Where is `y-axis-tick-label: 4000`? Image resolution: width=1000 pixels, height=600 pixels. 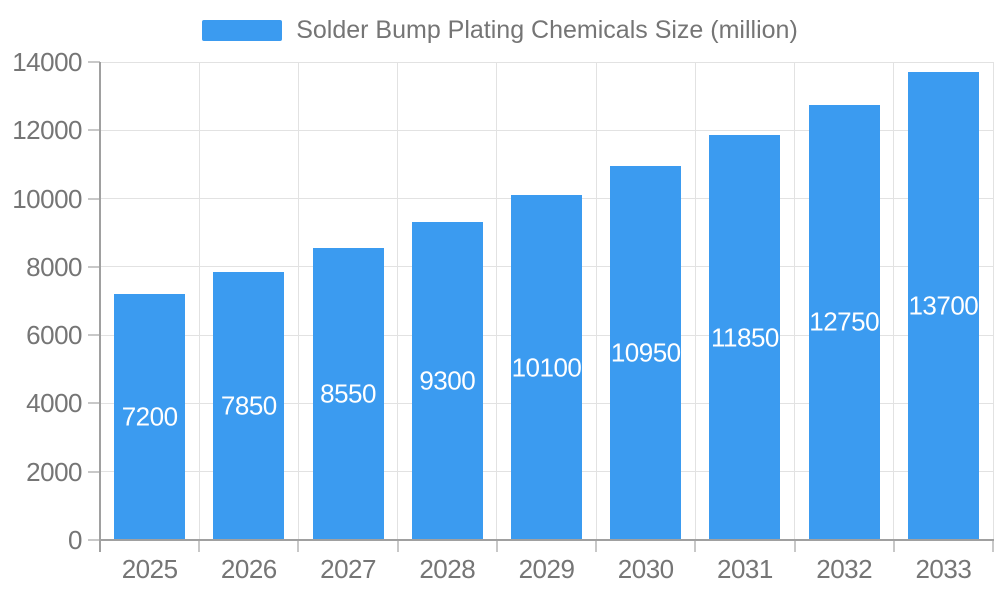
y-axis-tick-label: 4000 is located at coordinates (54, 403).